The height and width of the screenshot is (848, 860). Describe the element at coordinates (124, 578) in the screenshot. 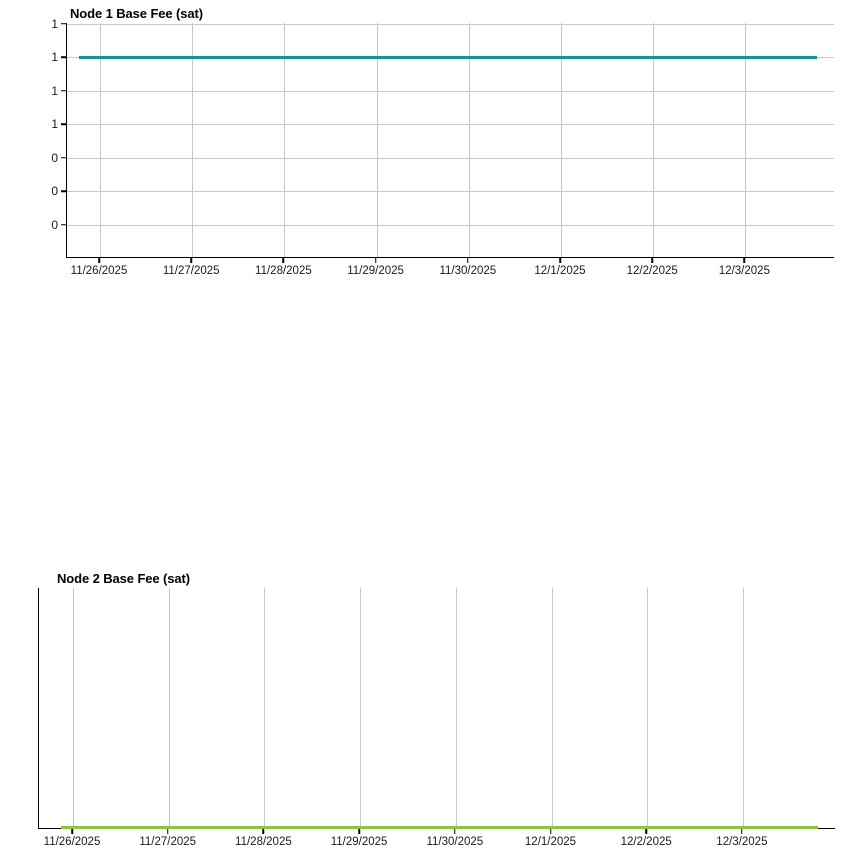

I see `chart-title-node-2: Node 2 Base Fee (sat)` at that location.